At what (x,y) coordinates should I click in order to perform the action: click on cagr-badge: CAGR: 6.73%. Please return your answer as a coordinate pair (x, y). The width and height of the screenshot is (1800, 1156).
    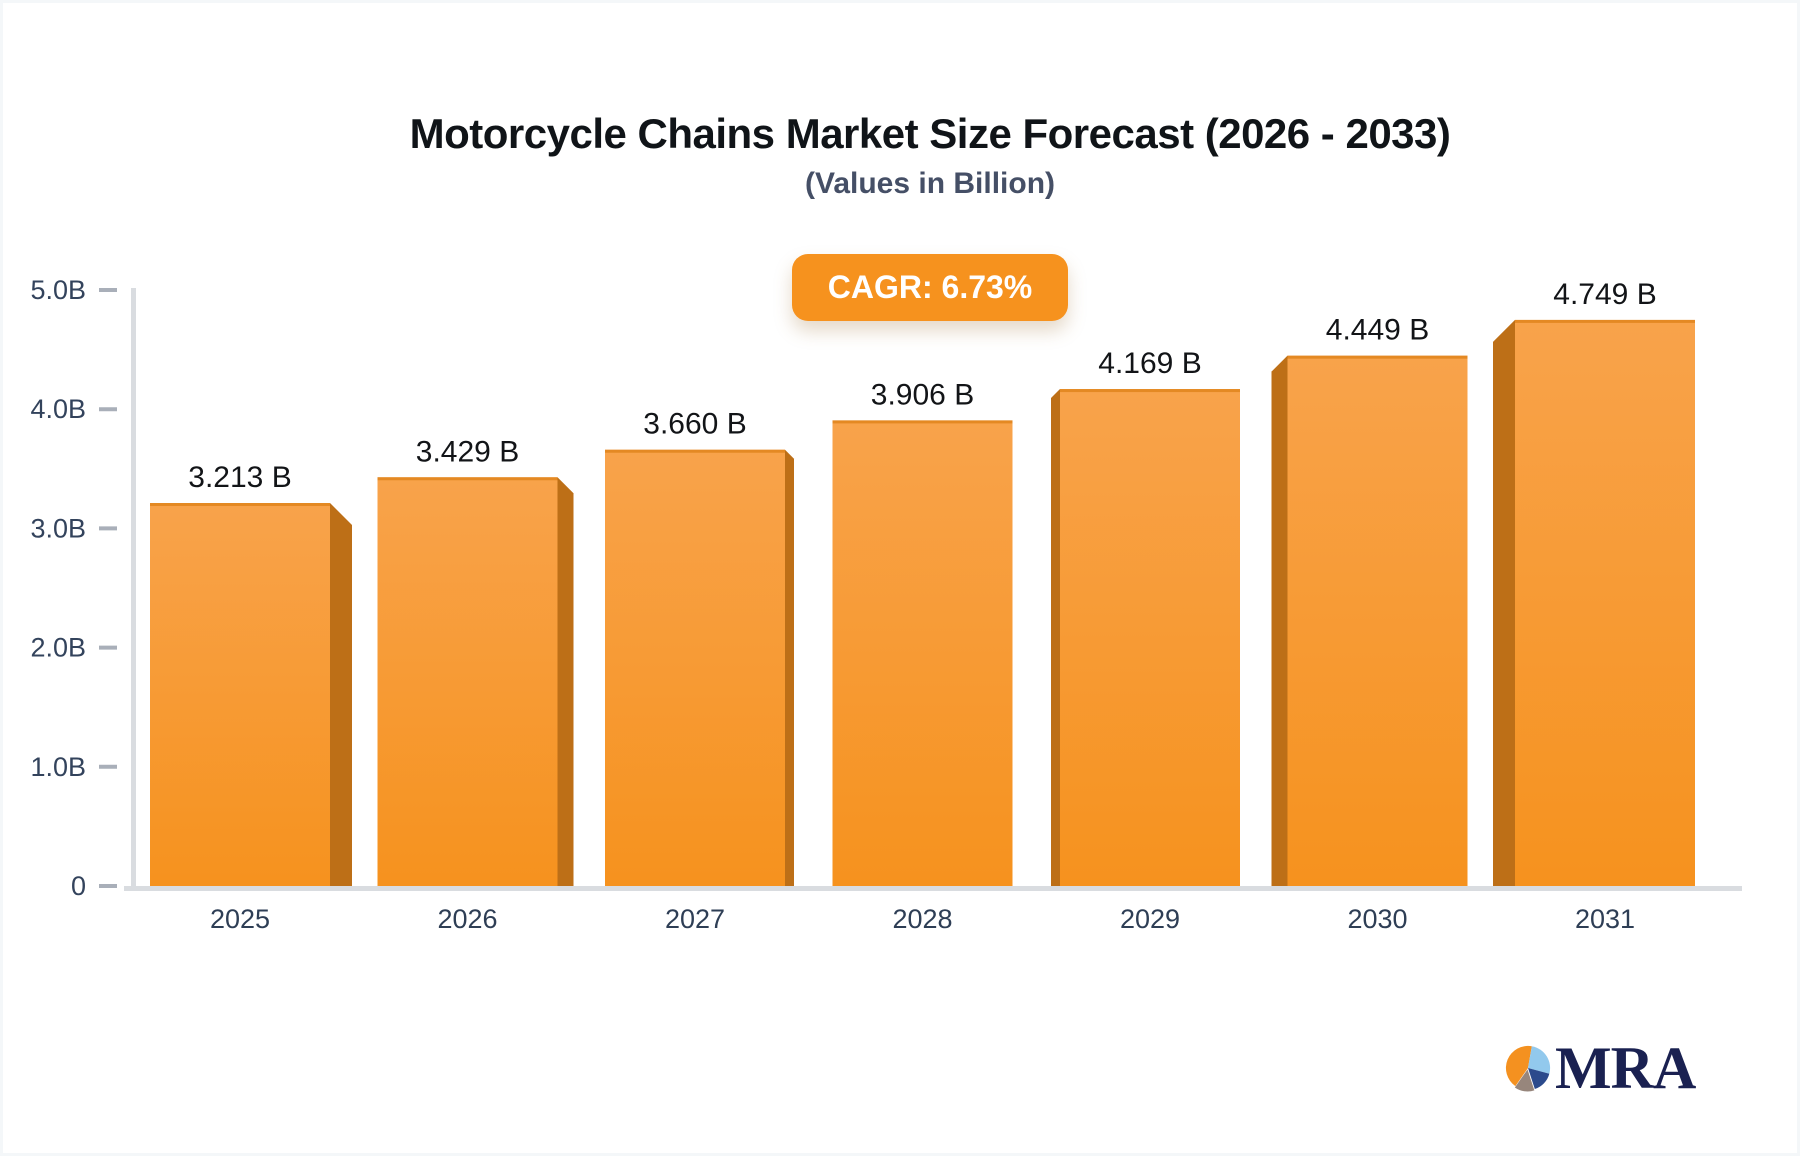
    Looking at the image, I should click on (930, 287).